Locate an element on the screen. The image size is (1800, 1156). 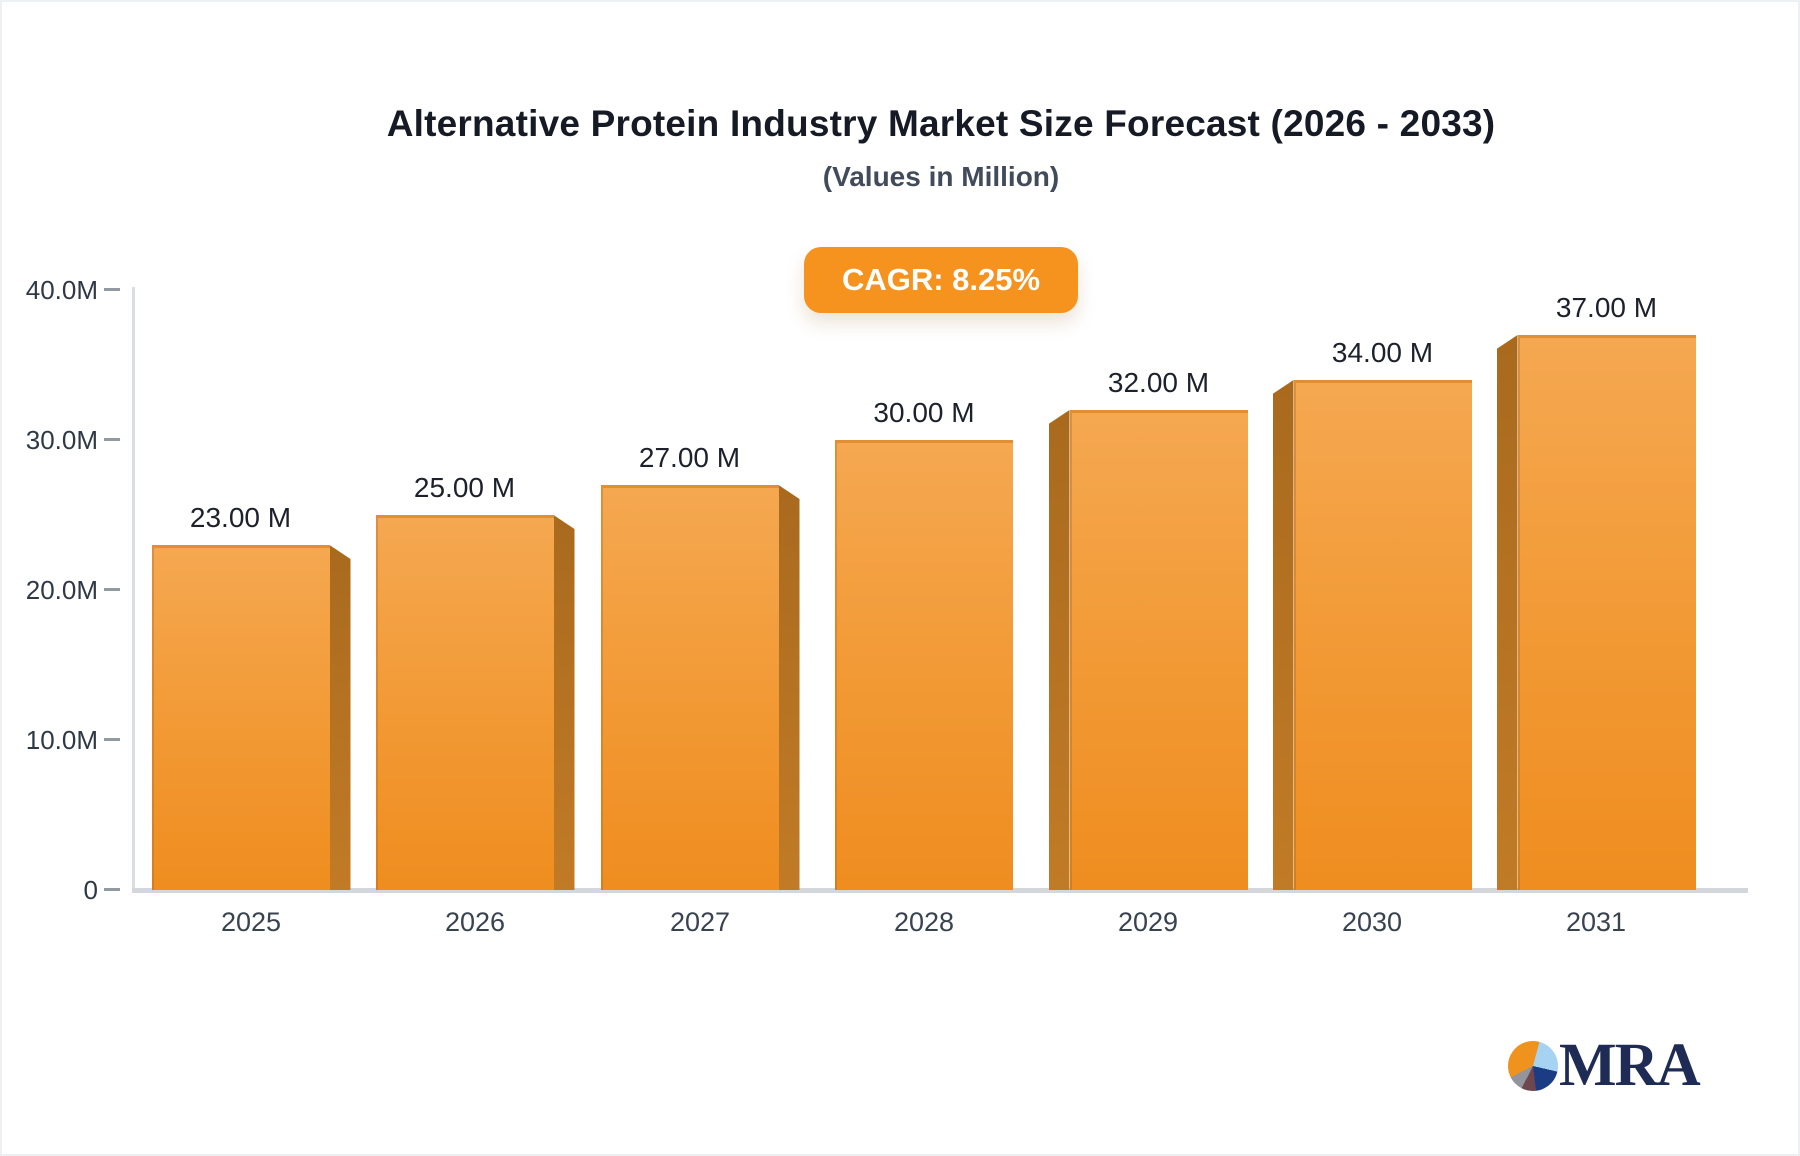
bar-2025: 23.00 M is located at coordinates (251, 696).